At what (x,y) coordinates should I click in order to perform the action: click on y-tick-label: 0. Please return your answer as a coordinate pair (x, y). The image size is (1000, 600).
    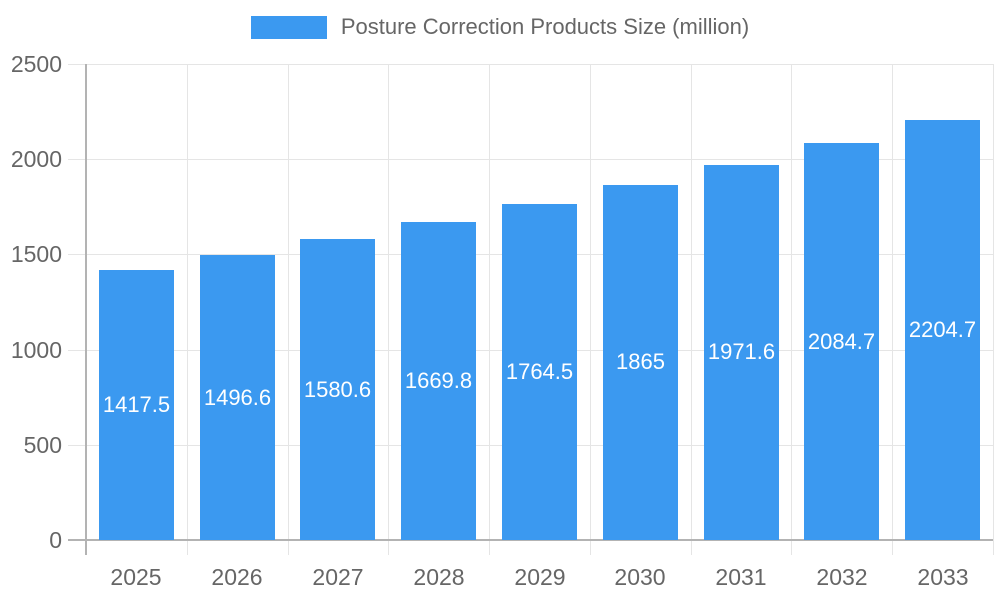
    Looking at the image, I should click on (55, 540).